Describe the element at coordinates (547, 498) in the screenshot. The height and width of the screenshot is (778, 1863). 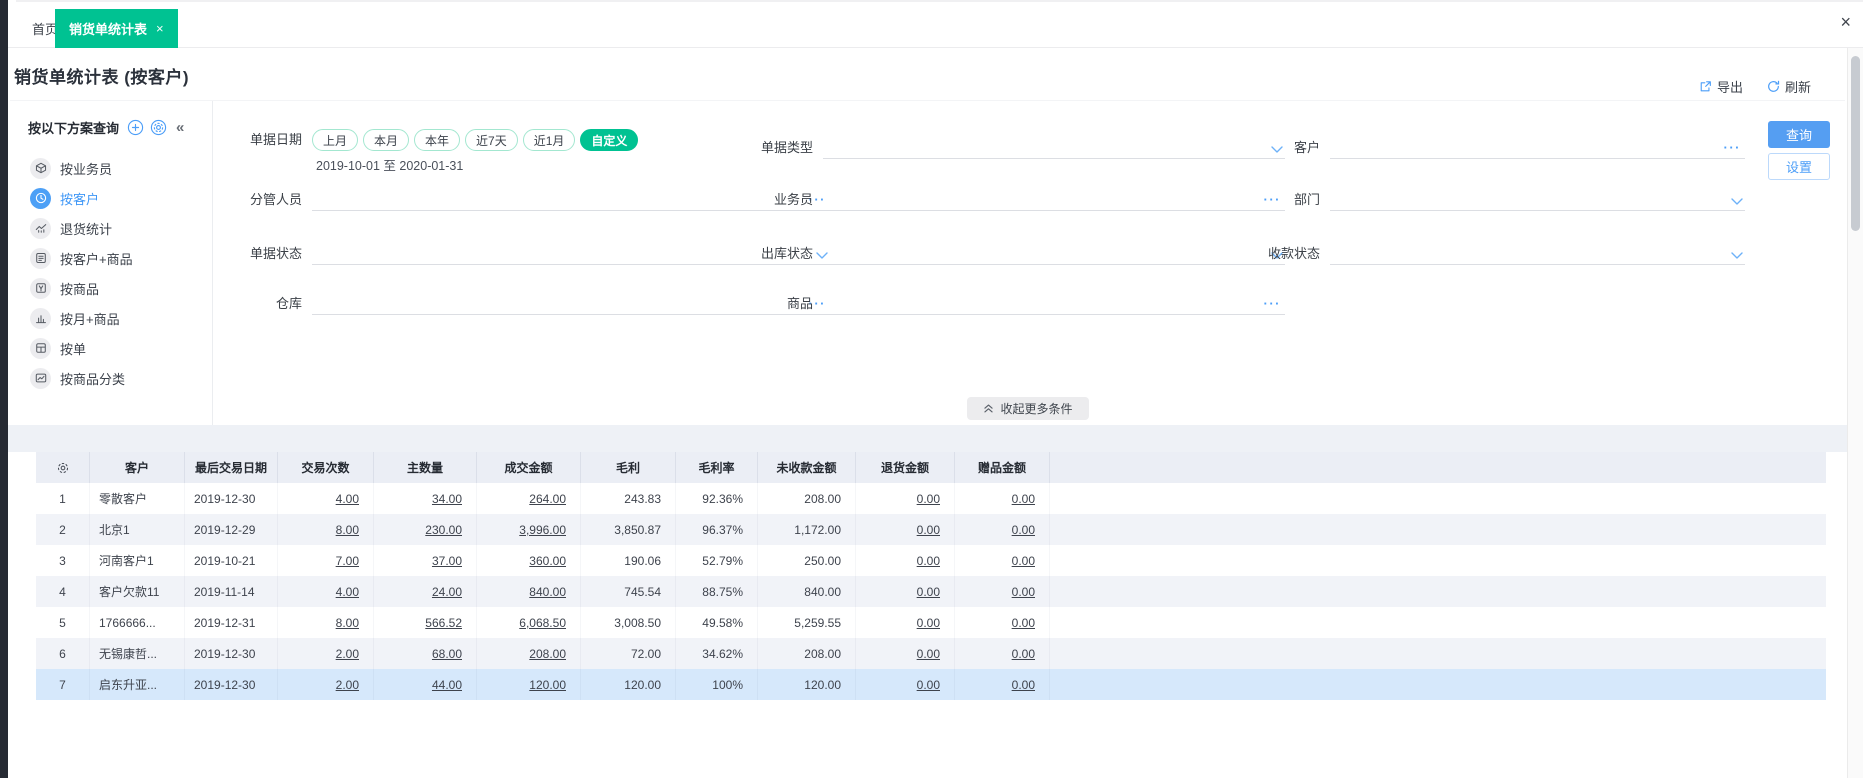
I see `cell-link: 264.00` at that location.